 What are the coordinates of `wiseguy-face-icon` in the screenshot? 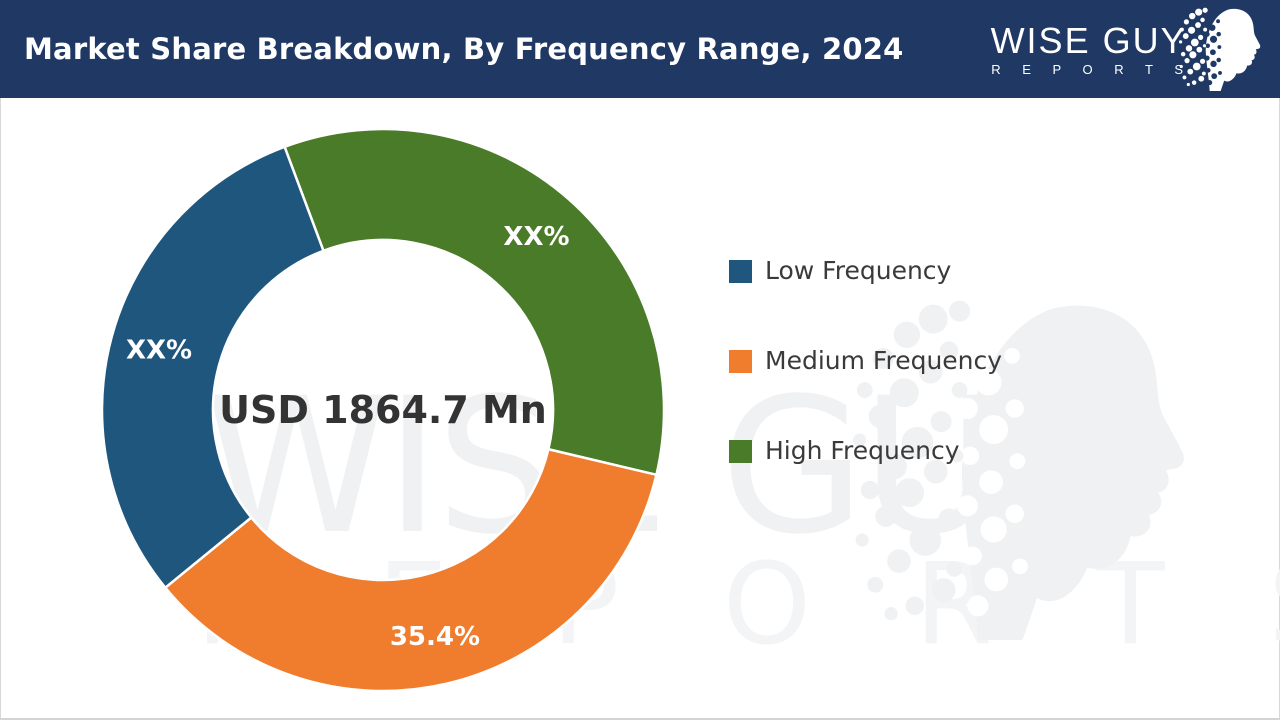 It's located at (1219, 49).